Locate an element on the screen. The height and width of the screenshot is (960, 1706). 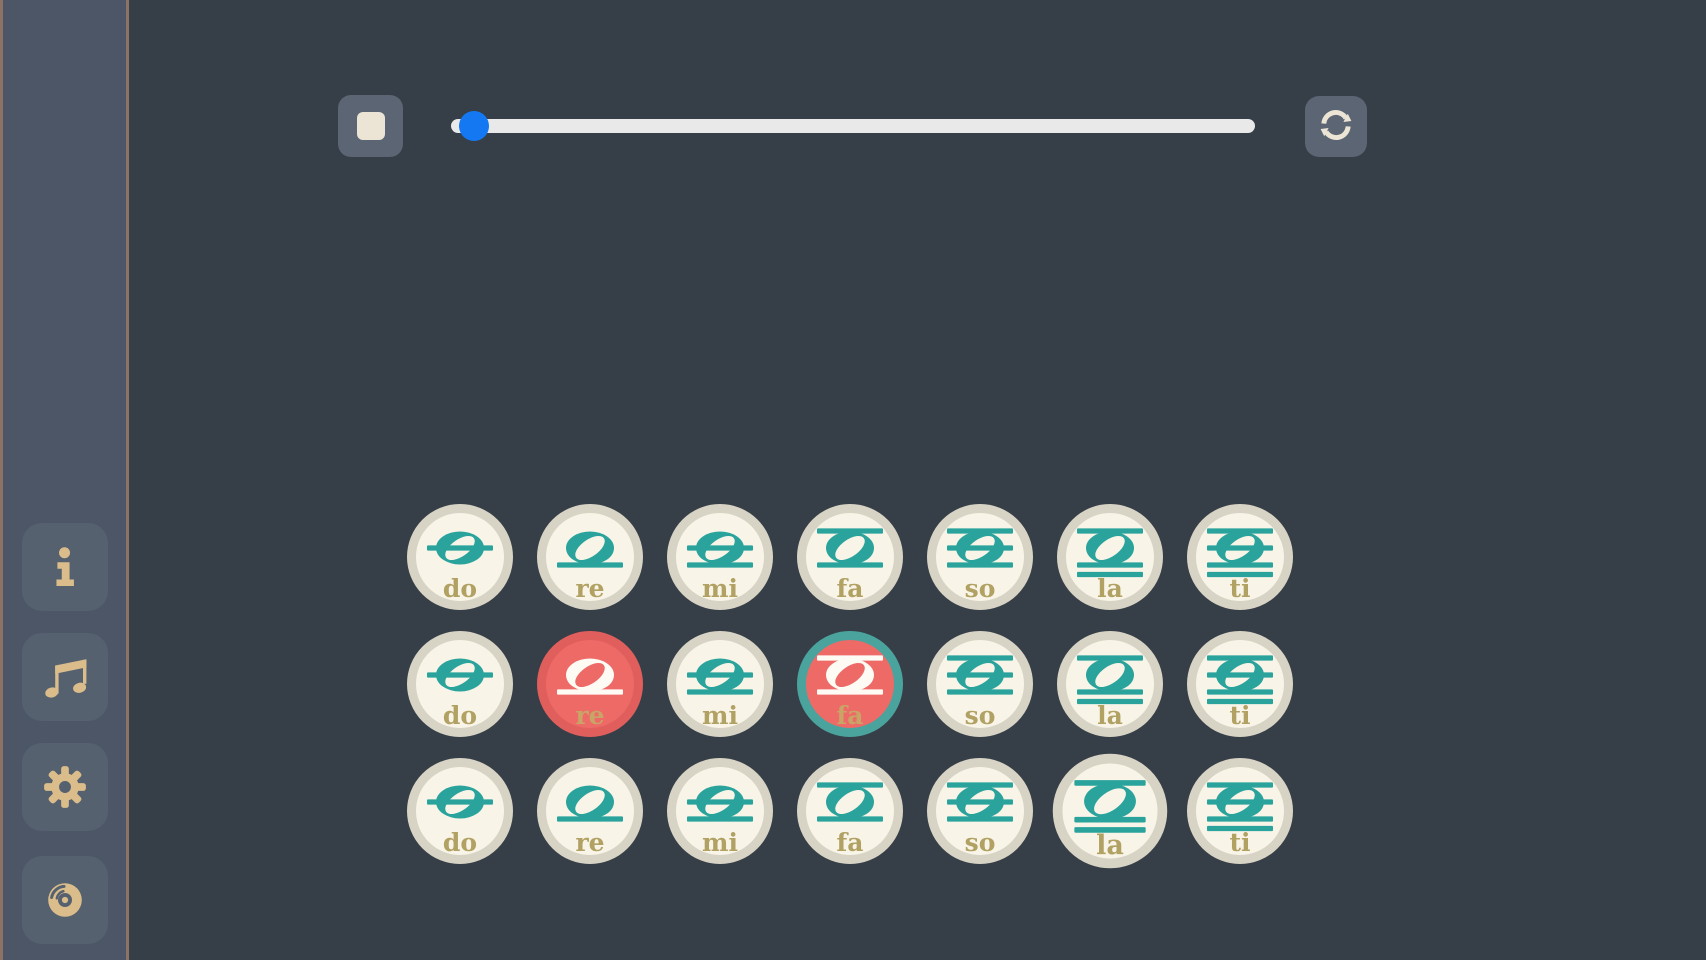
stop-button is located at coordinates (370, 126).